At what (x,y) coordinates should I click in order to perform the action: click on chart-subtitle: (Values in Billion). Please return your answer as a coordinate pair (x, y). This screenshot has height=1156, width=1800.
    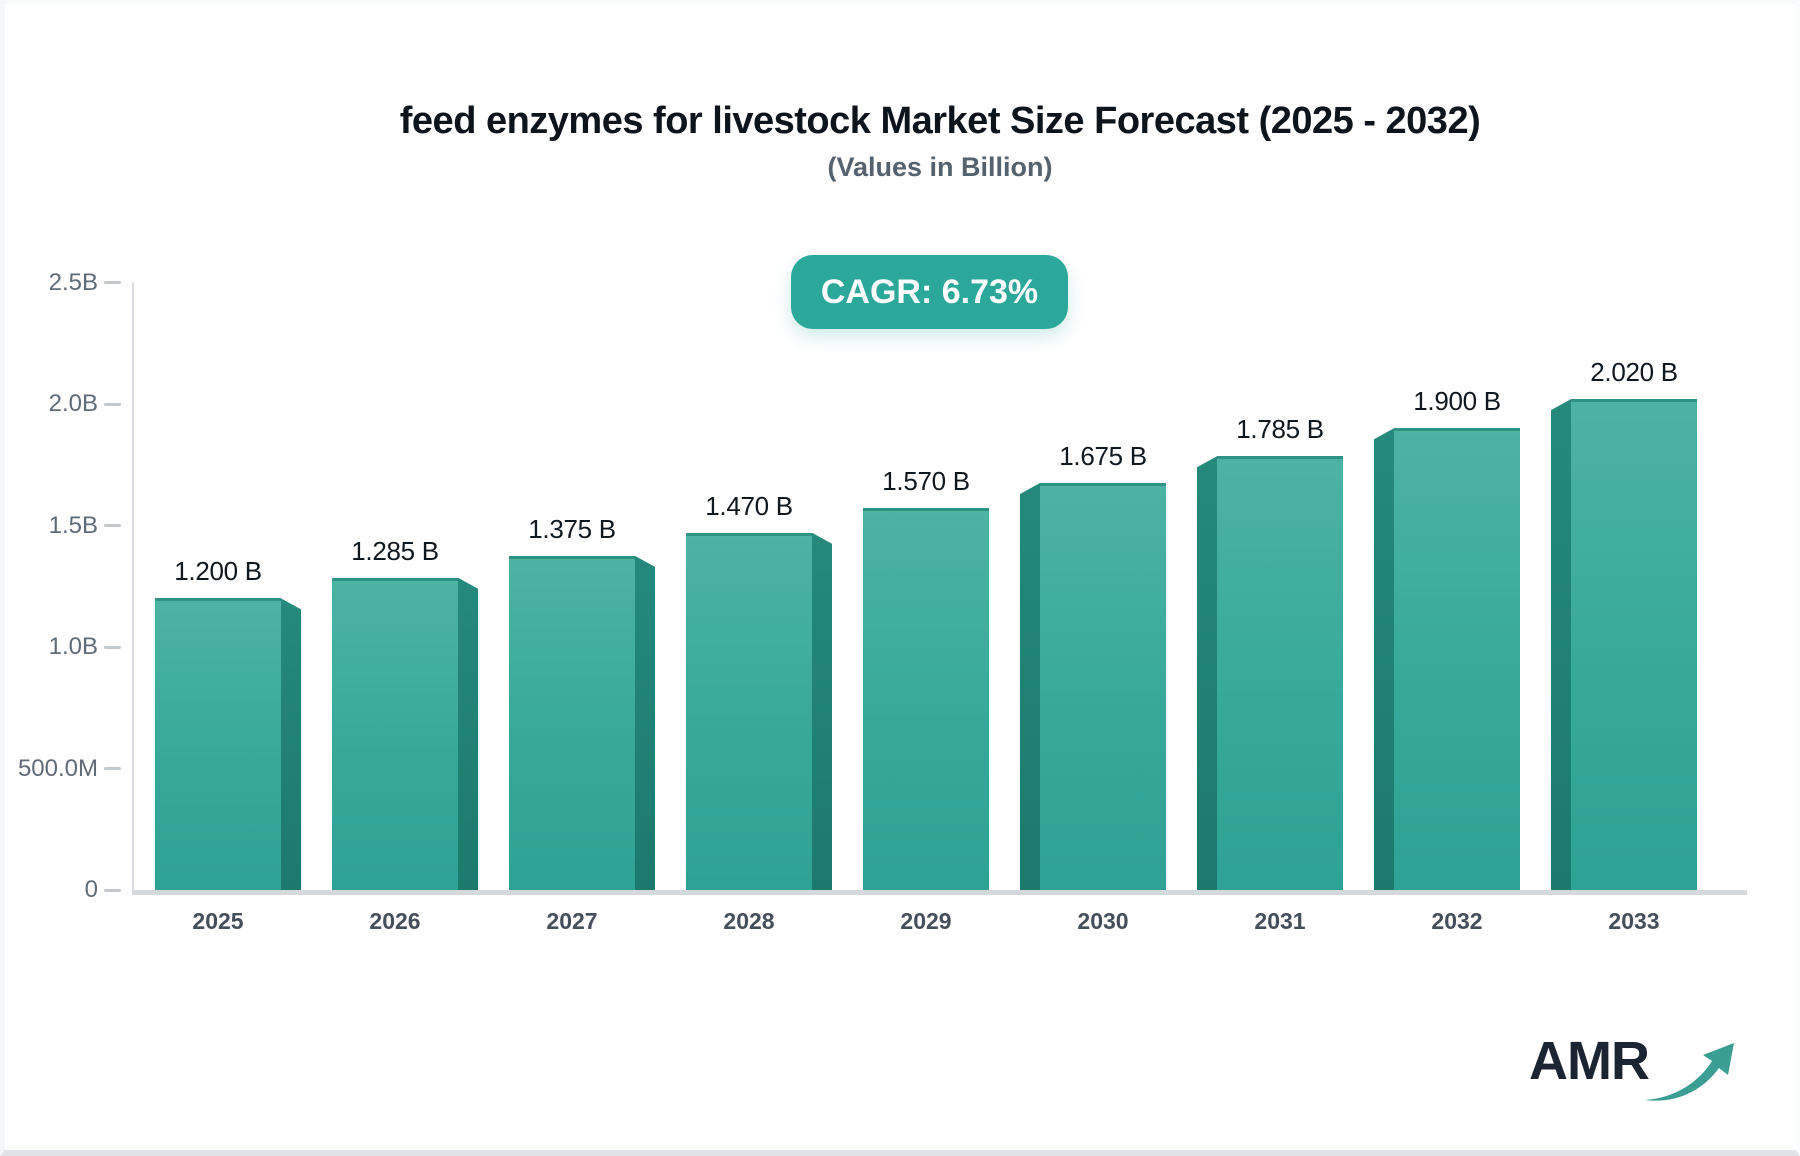
    Looking at the image, I should click on (940, 167).